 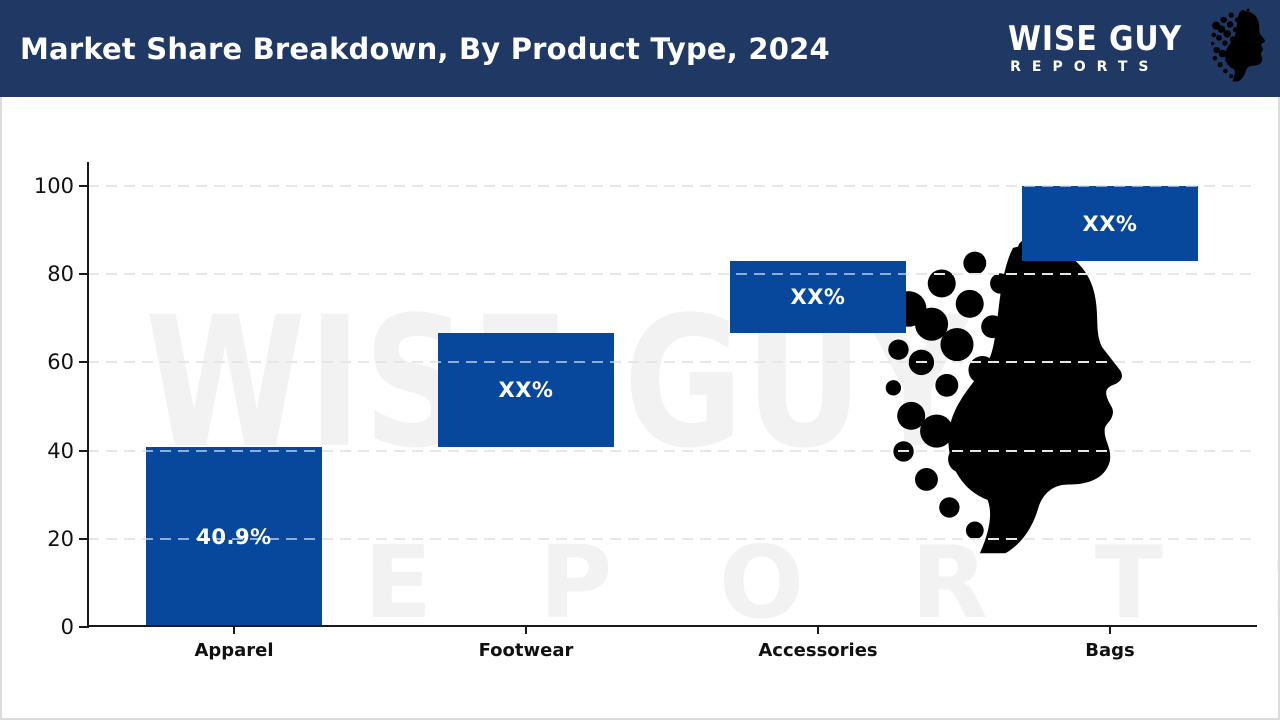 What do you see at coordinates (60, 450) in the screenshot?
I see `y-tick-label: 40` at bounding box center [60, 450].